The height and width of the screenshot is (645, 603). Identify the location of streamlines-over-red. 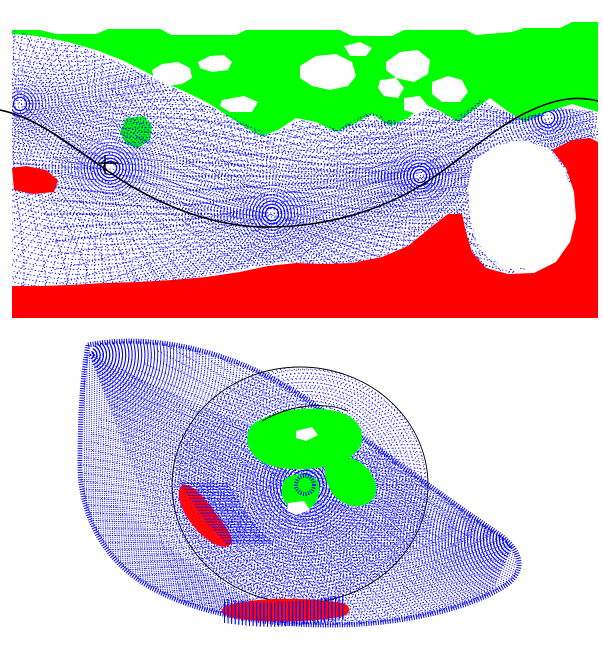
(262, 554).